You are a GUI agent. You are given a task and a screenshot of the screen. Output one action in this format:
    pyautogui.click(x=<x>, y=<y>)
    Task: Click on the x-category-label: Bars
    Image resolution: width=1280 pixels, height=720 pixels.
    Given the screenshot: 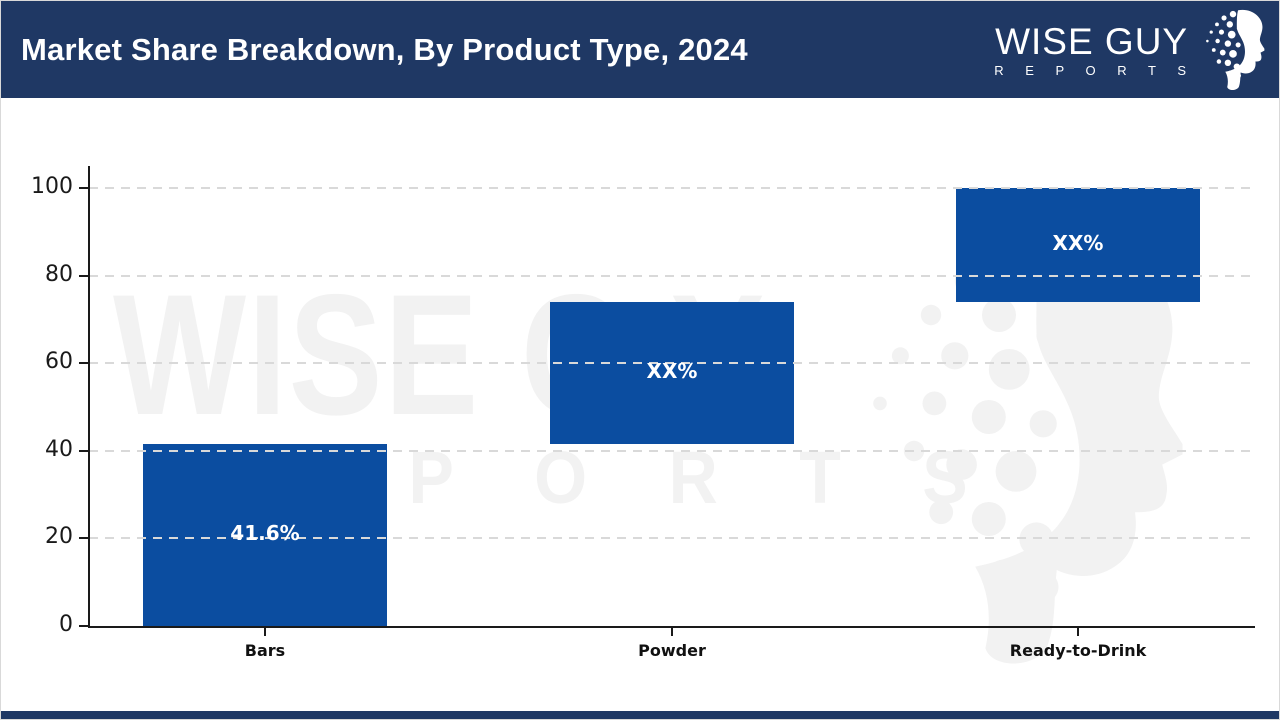 What is the action you would take?
    pyautogui.click(x=265, y=650)
    